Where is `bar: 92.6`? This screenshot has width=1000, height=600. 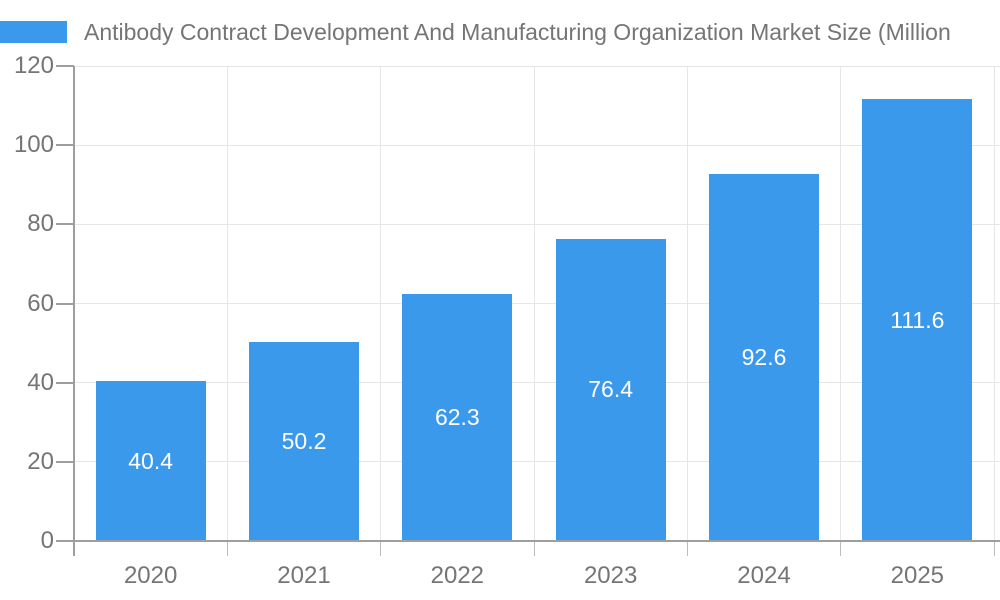
bar: 92.6 is located at coordinates (764, 357).